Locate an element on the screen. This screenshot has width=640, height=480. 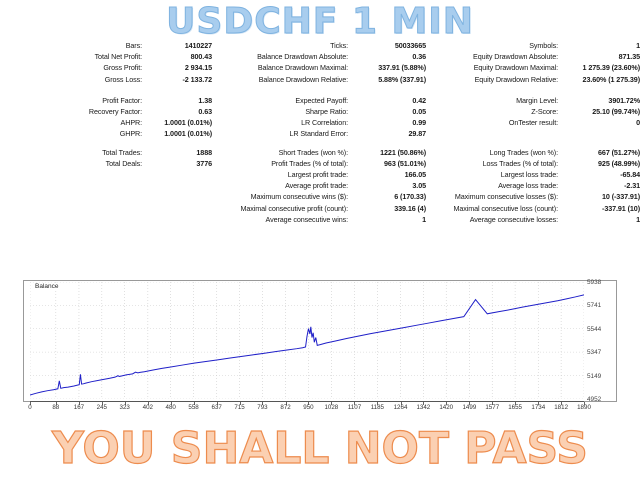
stat-value: 0.05 is located at coordinates (419, 112).